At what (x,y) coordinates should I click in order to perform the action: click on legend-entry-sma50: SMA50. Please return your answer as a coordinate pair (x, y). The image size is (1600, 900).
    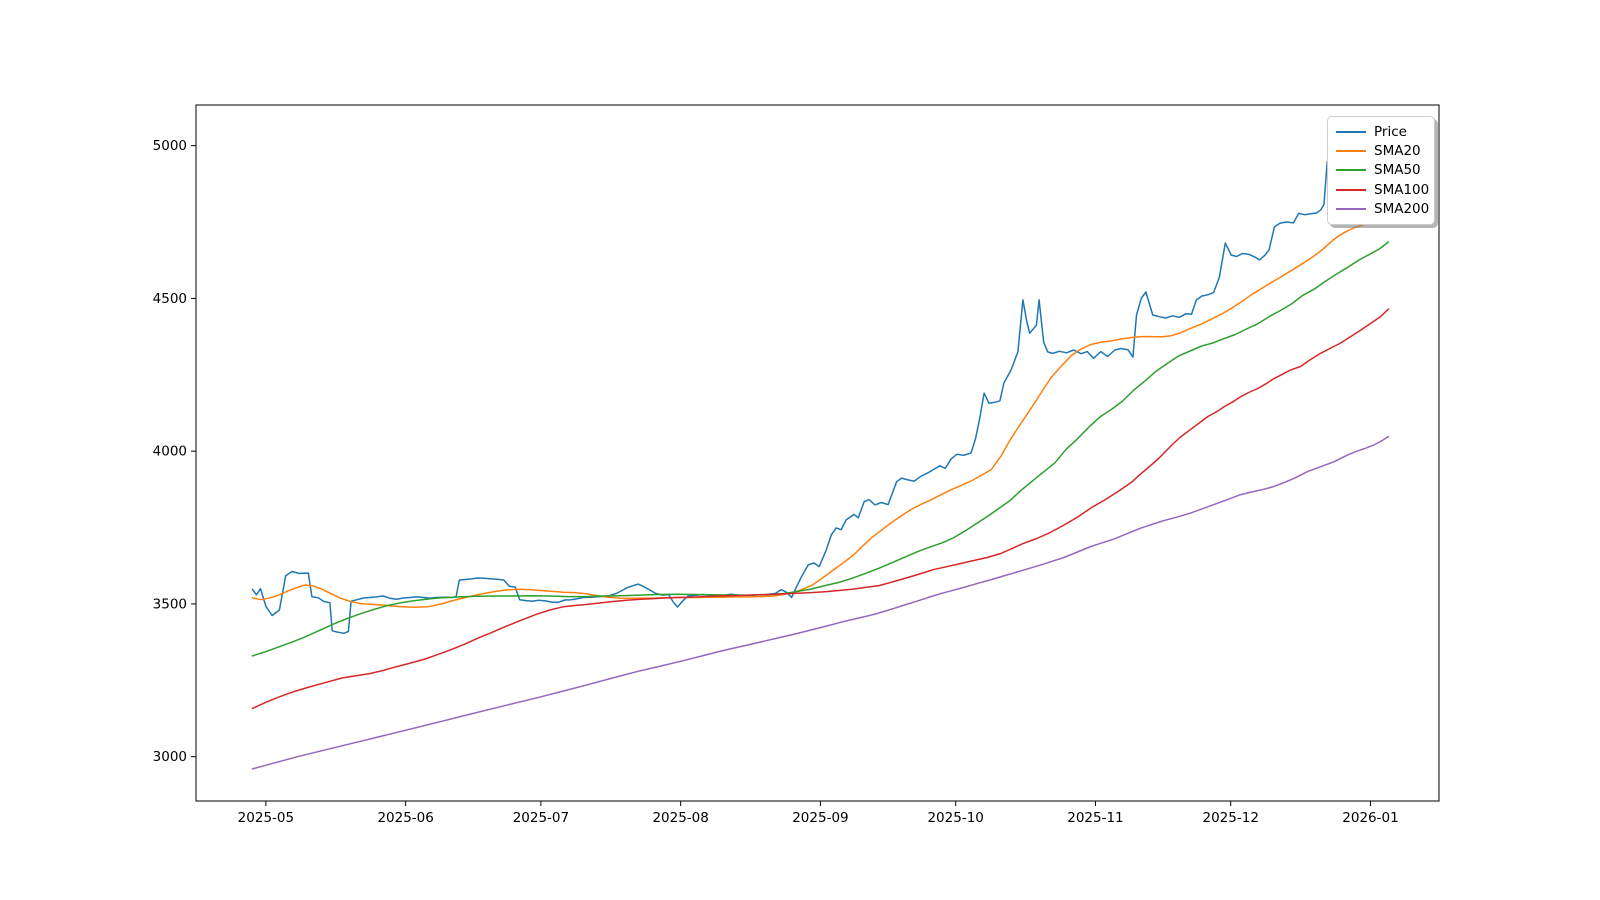
    Looking at the image, I should click on (1381, 170).